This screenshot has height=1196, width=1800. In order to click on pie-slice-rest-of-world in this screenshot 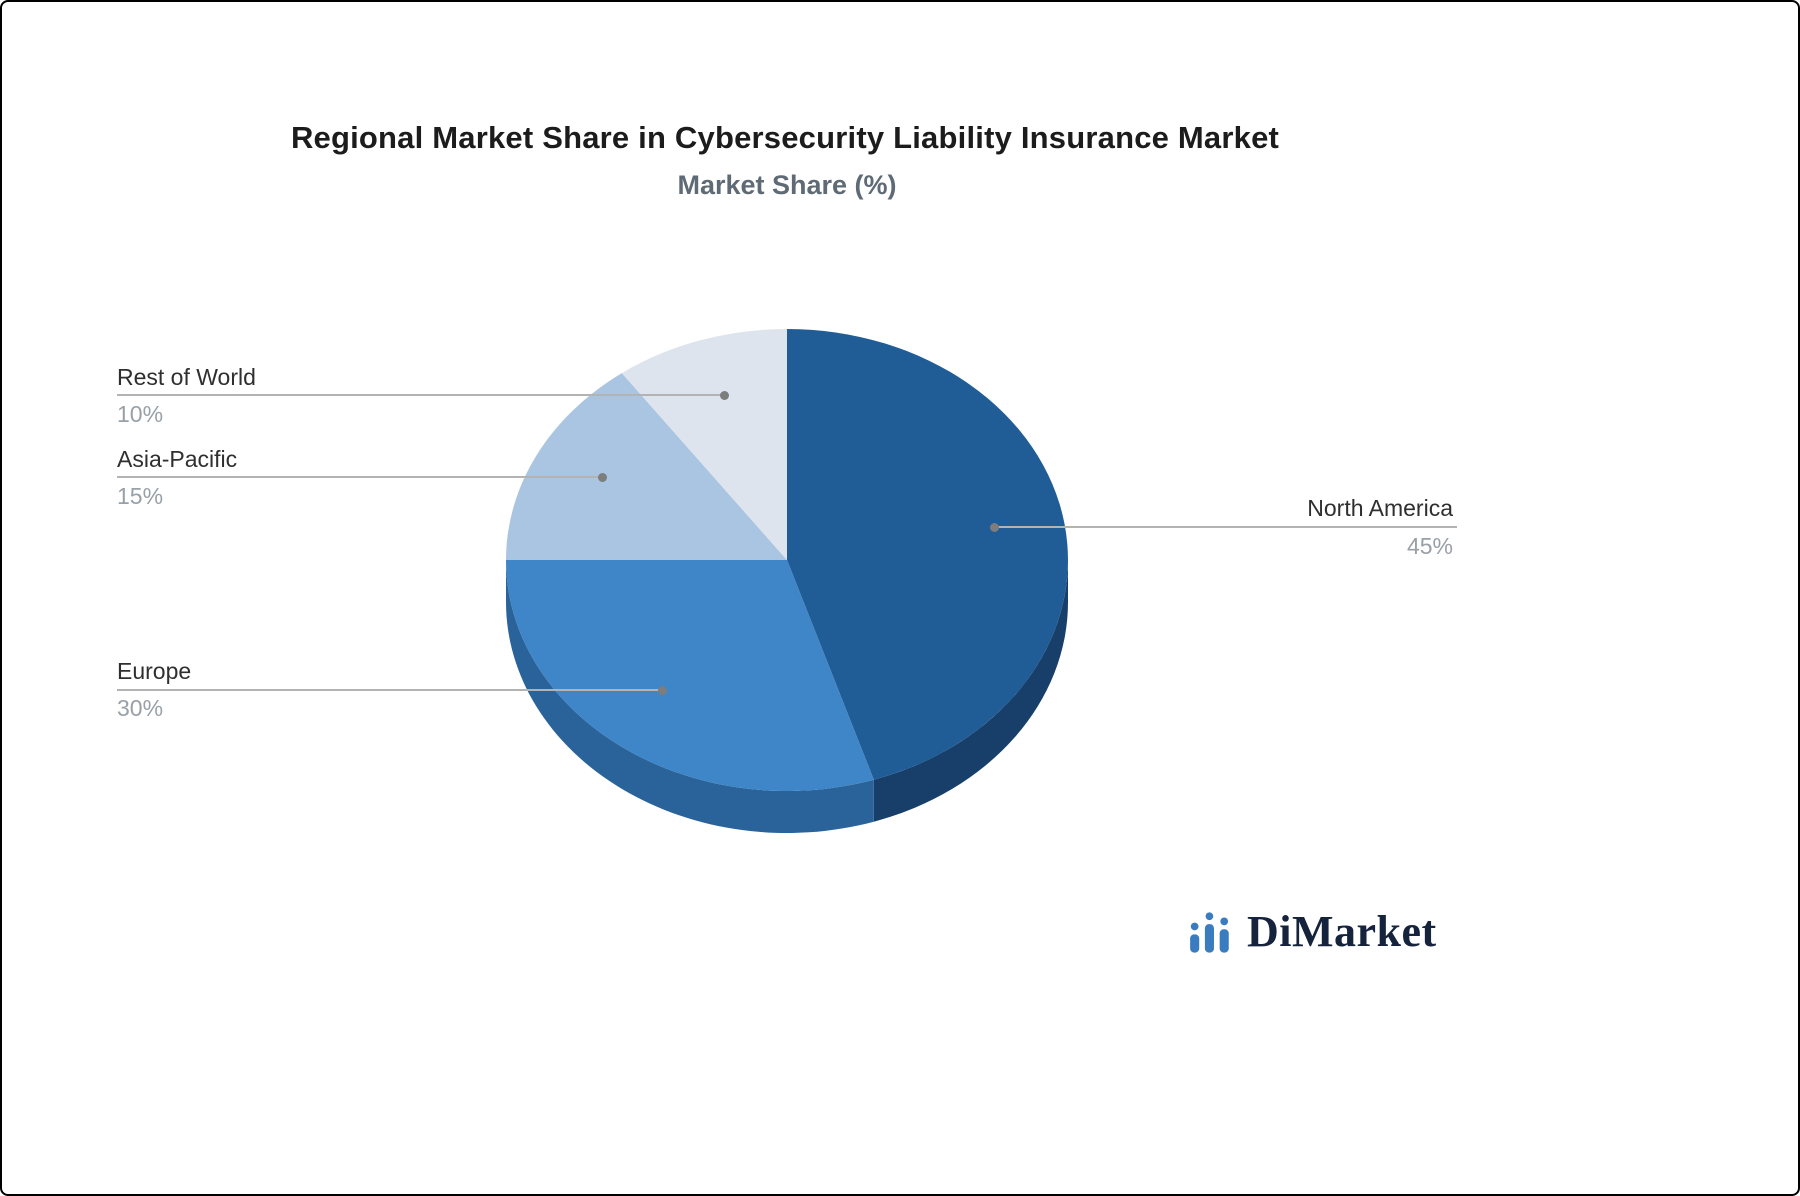, I will do `click(704, 444)`.